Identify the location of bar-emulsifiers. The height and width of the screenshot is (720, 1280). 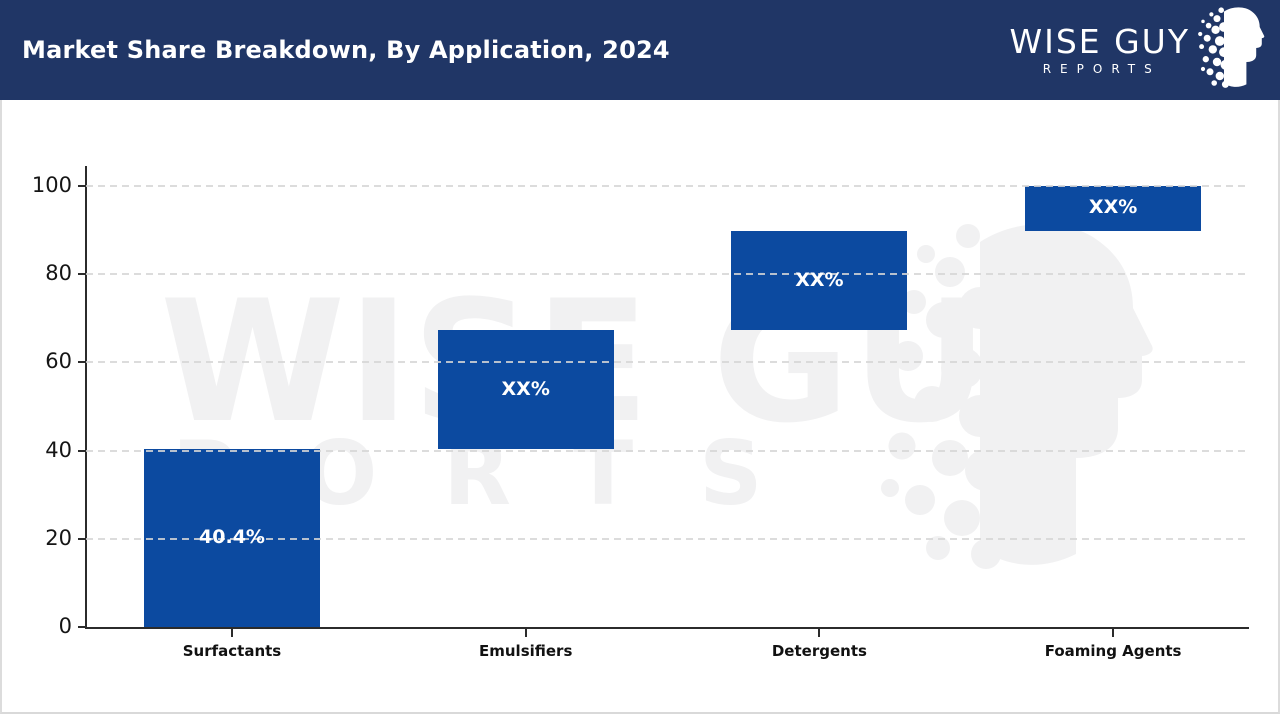
(525, 389).